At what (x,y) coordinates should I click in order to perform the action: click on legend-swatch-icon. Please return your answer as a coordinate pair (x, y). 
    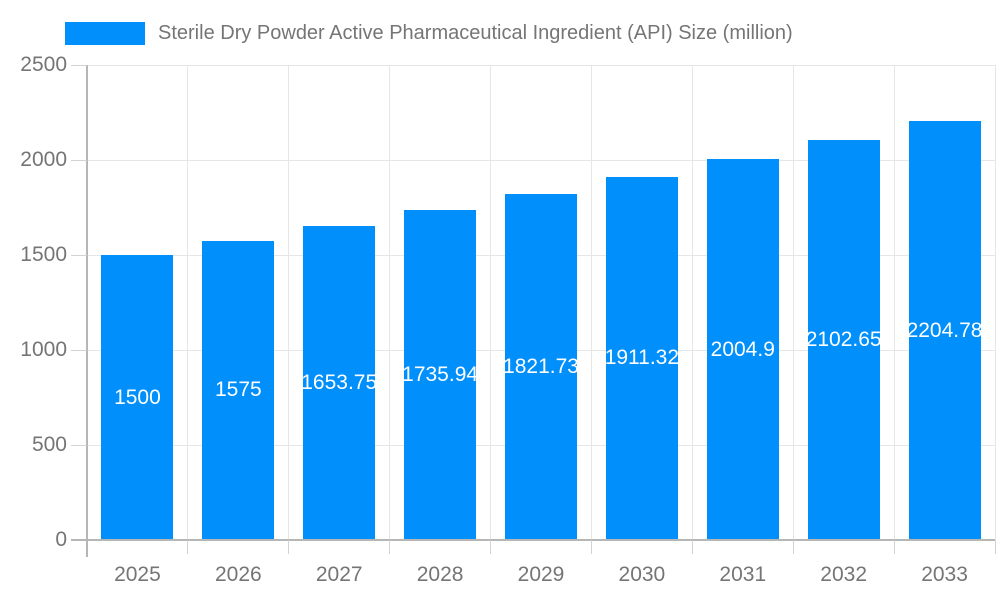
    Looking at the image, I should click on (105, 33).